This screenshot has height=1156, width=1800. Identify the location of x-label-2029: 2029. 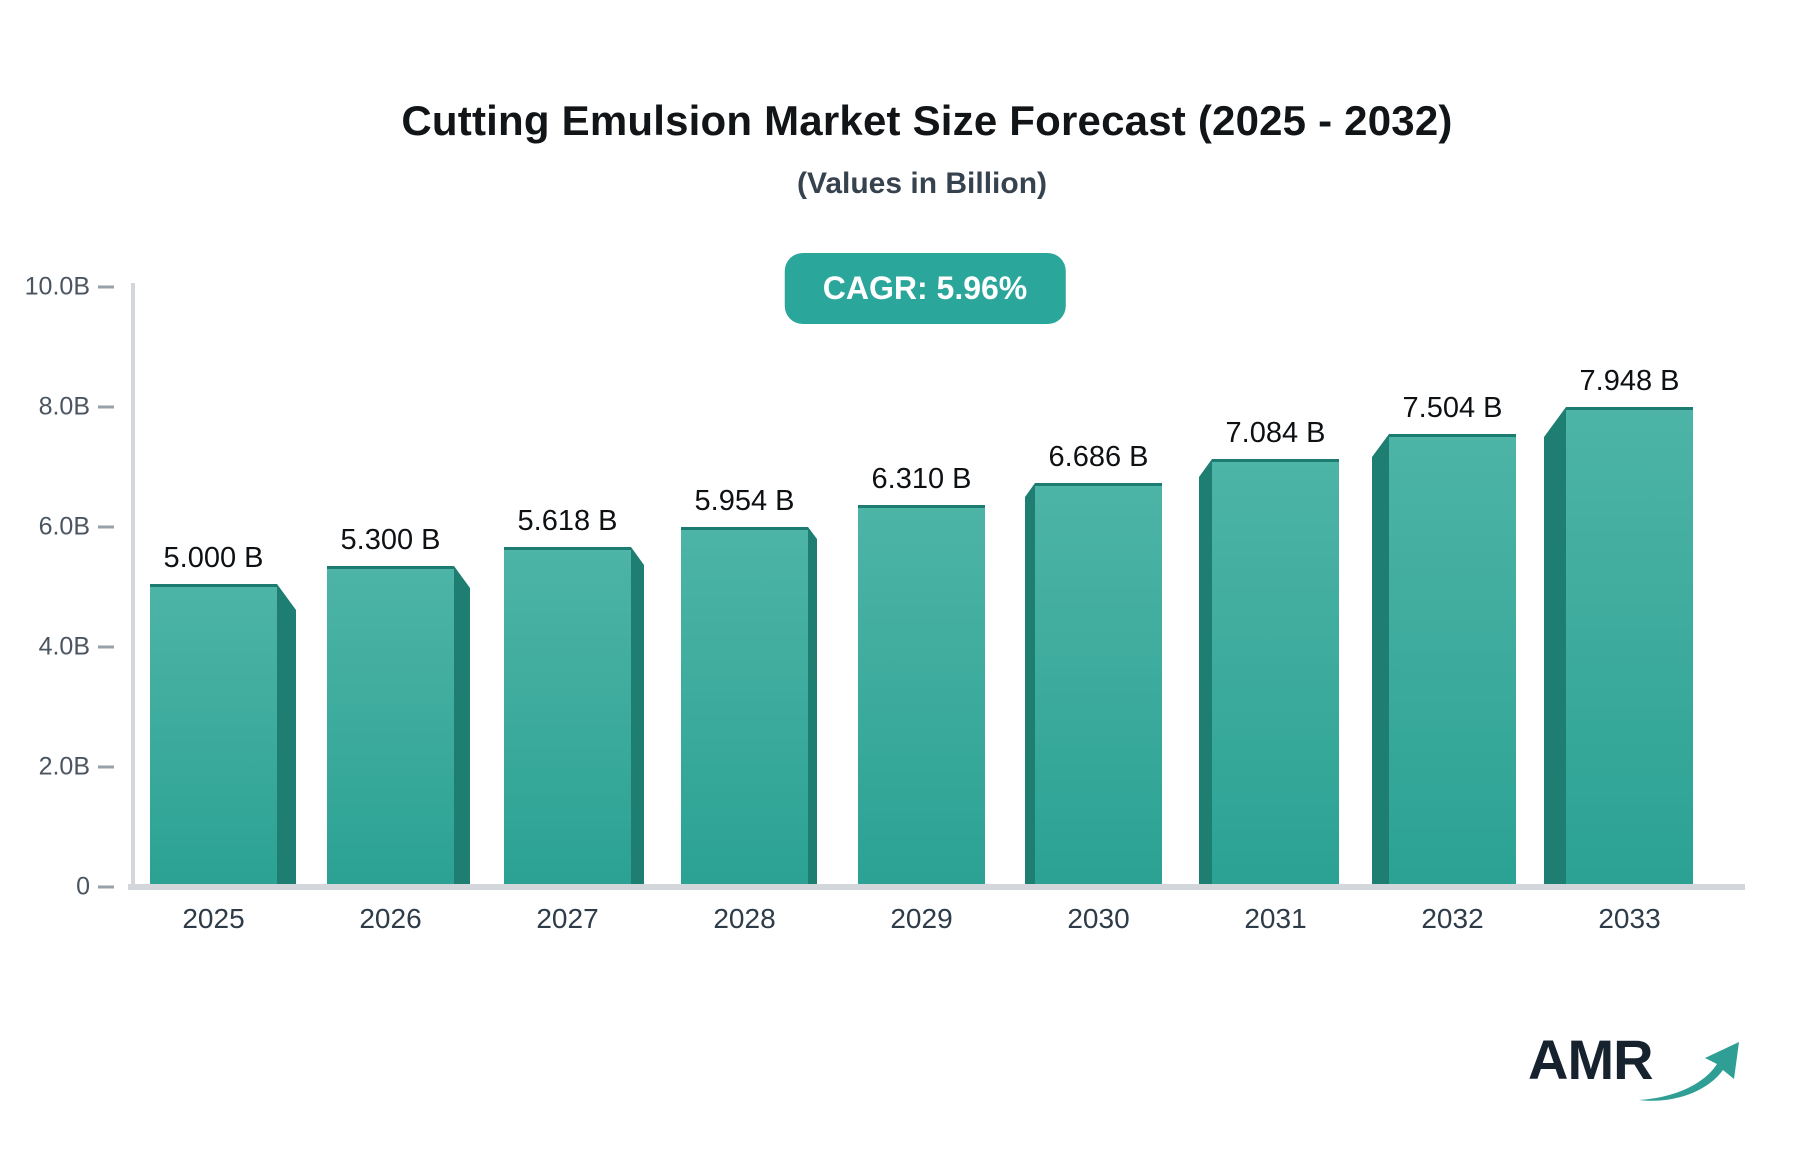
(921, 918).